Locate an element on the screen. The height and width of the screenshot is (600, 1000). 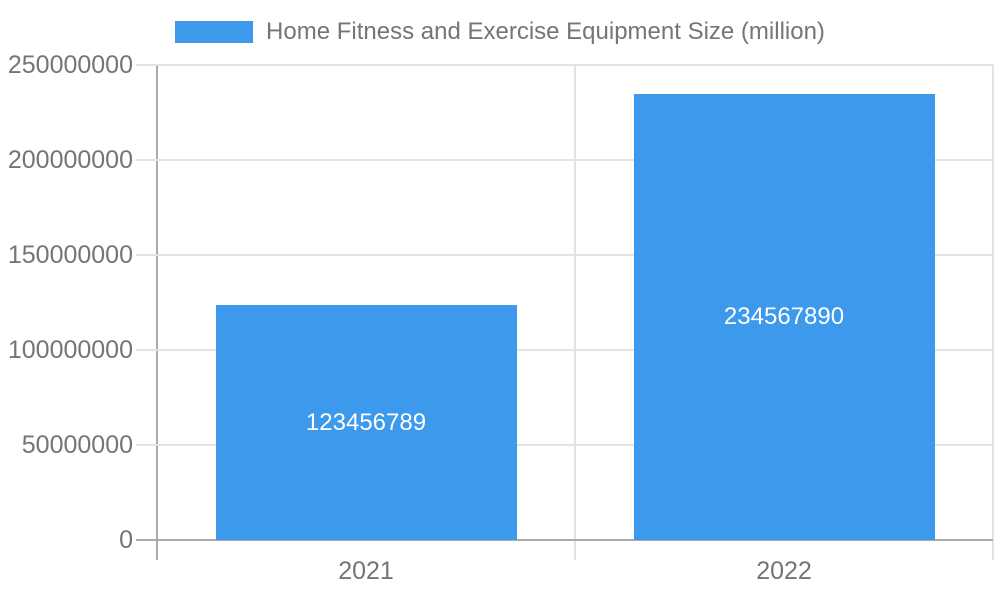
y-tick-label: 150000000 is located at coordinates (70, 255).